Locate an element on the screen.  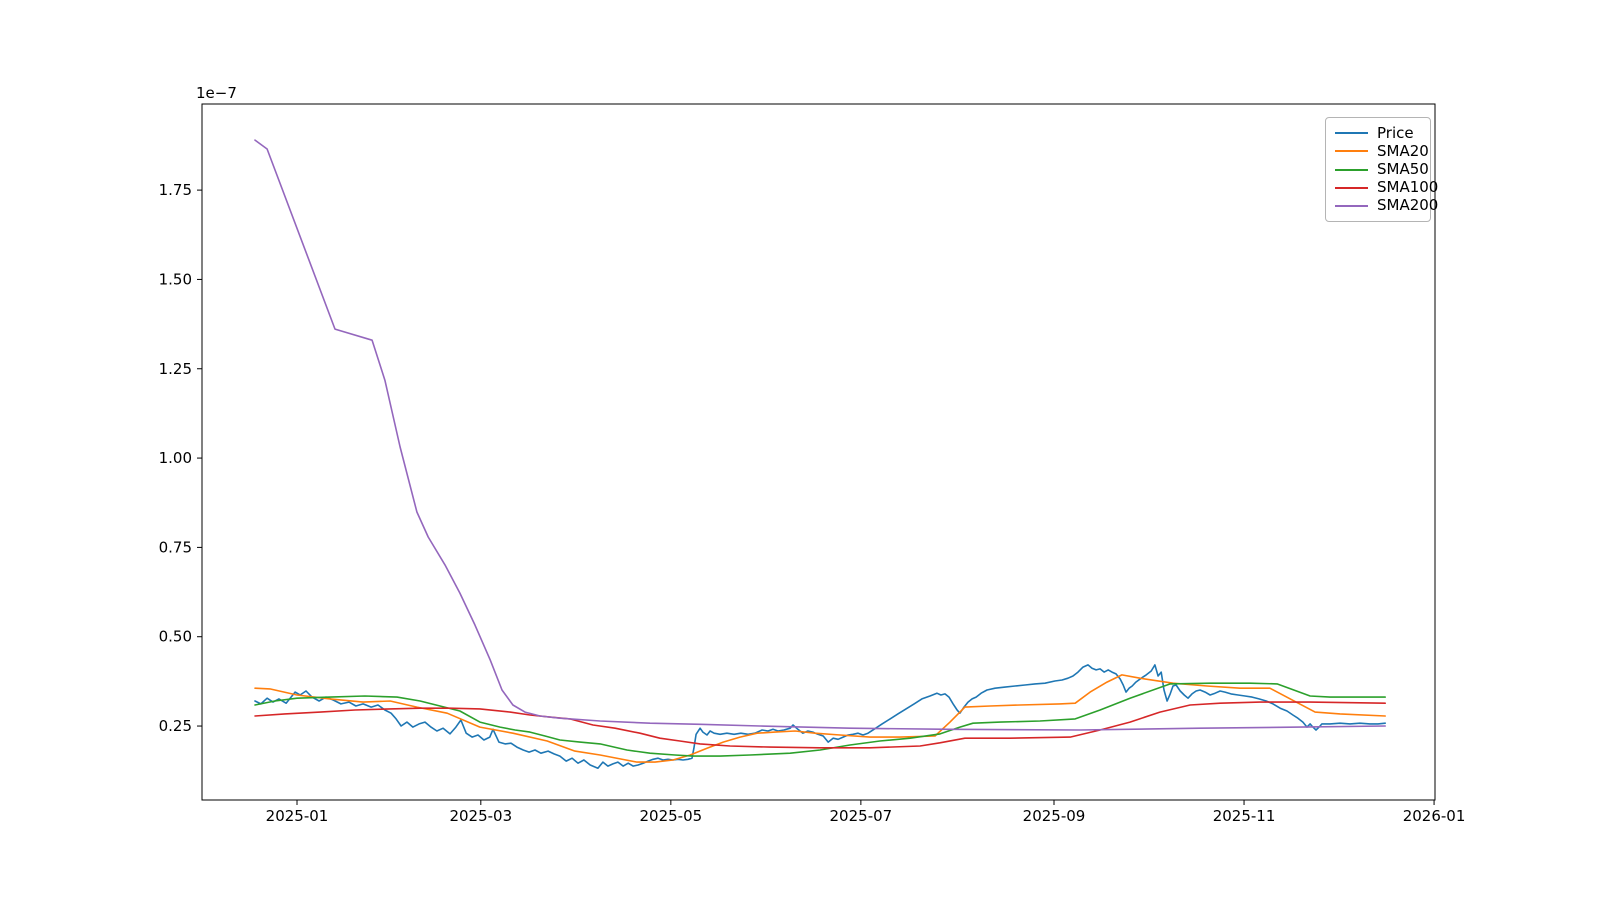
legend-item-sma50: SMA50 is located at coordinates (1382, 169).